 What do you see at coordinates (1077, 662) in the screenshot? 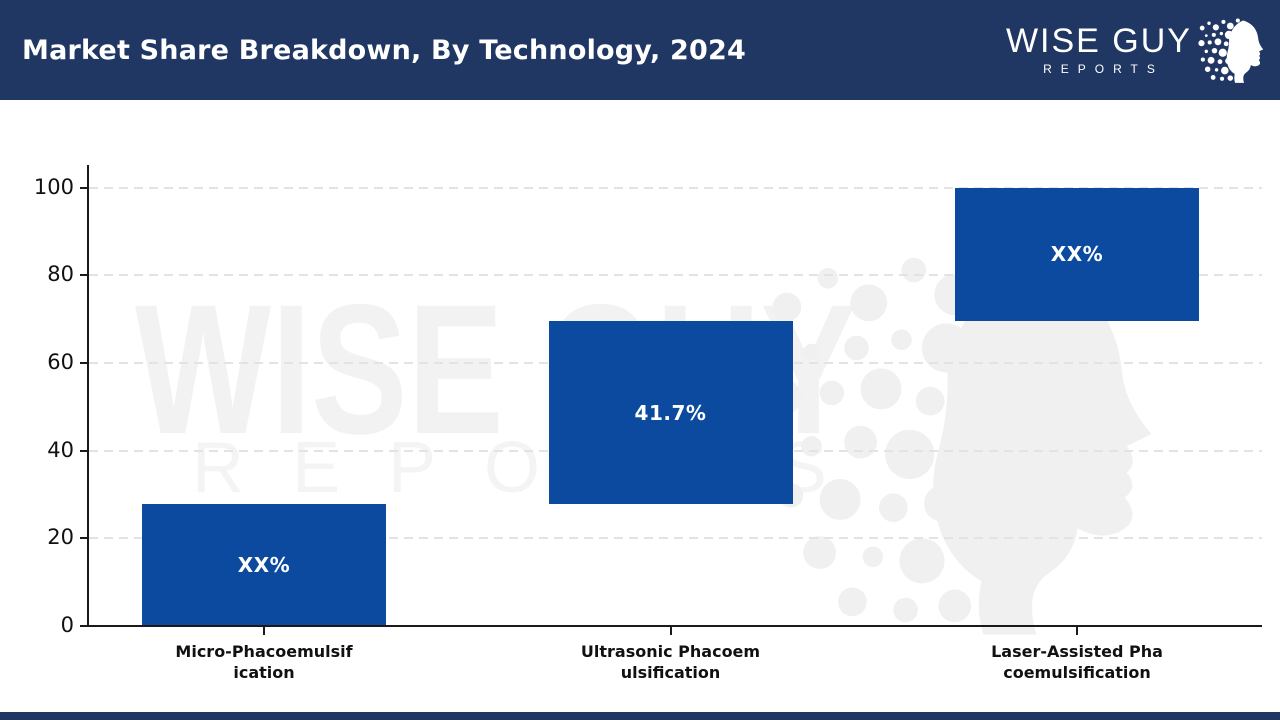
I see `x-category-label: Laser-Assisted Pha coemulsification` at bounding box center [1077, 662].